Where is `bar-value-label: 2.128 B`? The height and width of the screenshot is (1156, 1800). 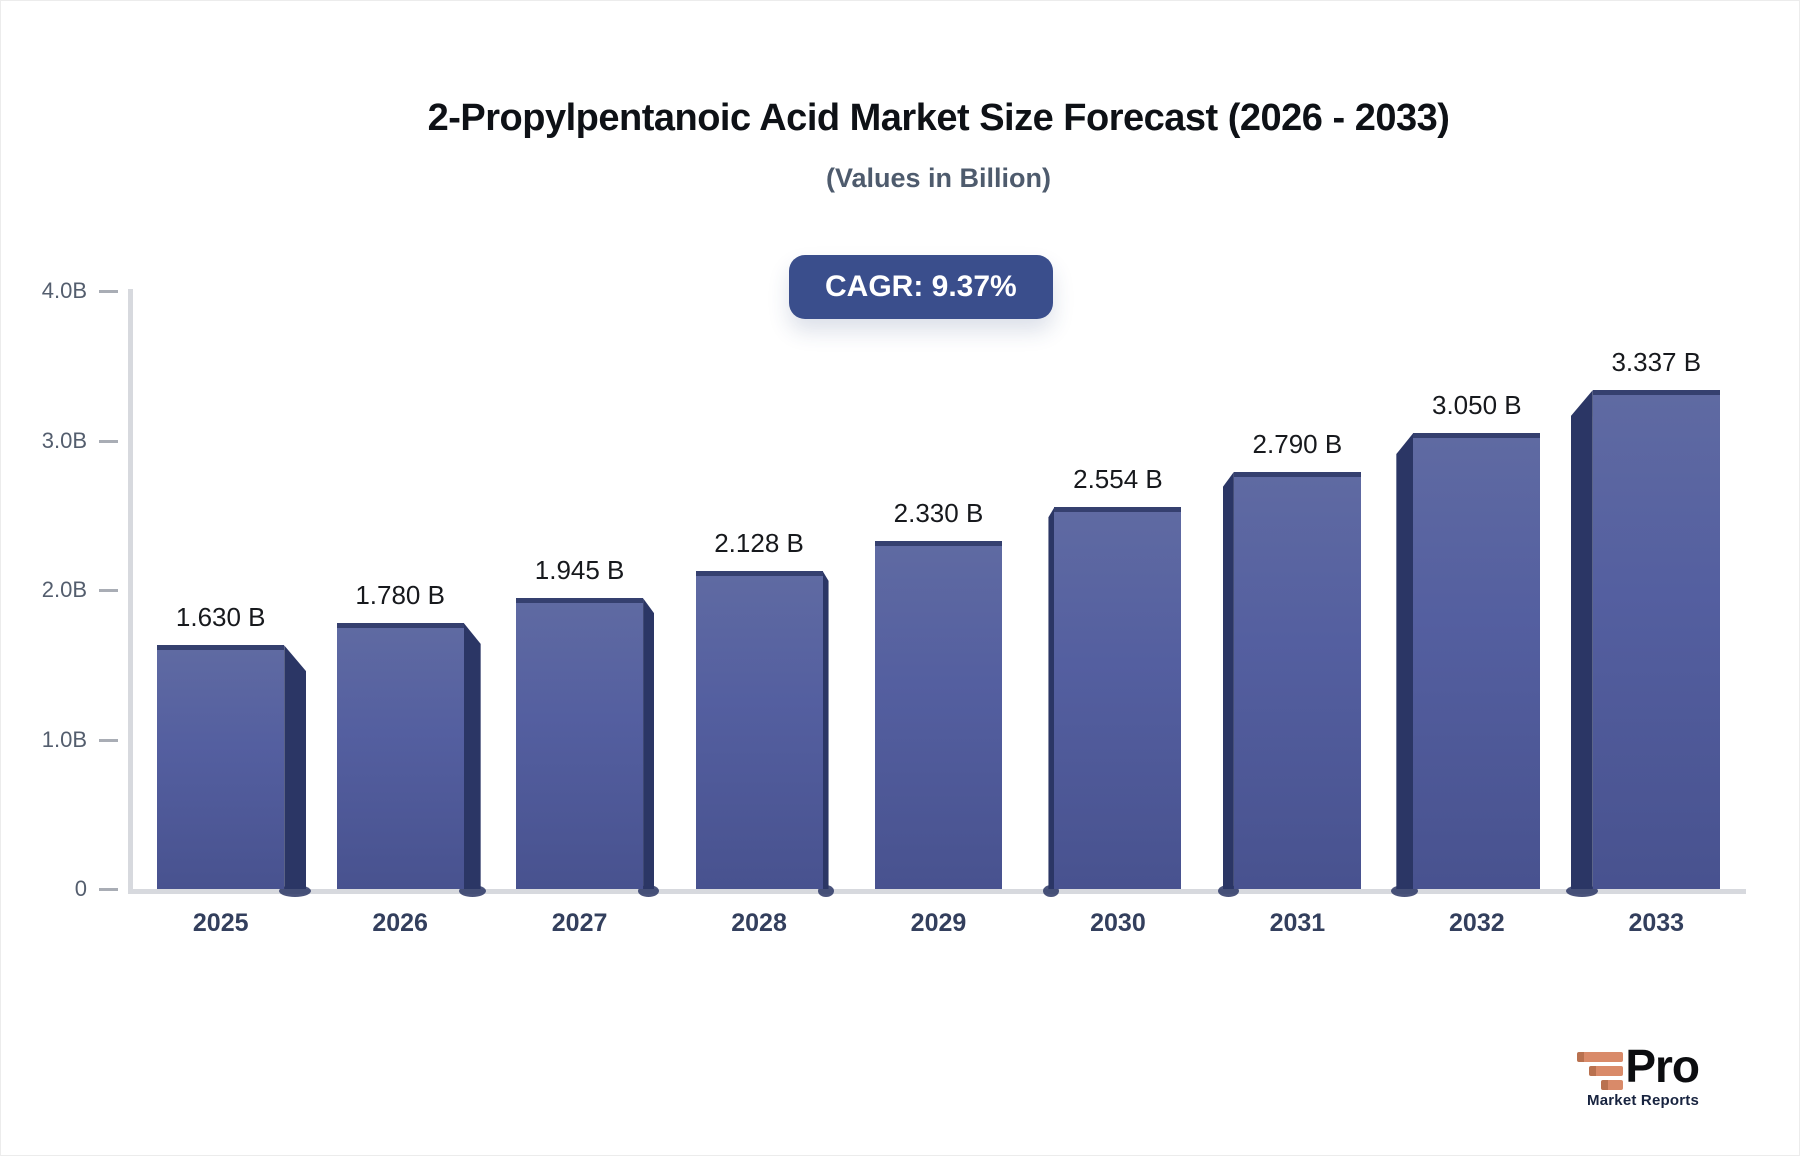 bar-value-label: 2.128 B is located at coordinates (759, 542).